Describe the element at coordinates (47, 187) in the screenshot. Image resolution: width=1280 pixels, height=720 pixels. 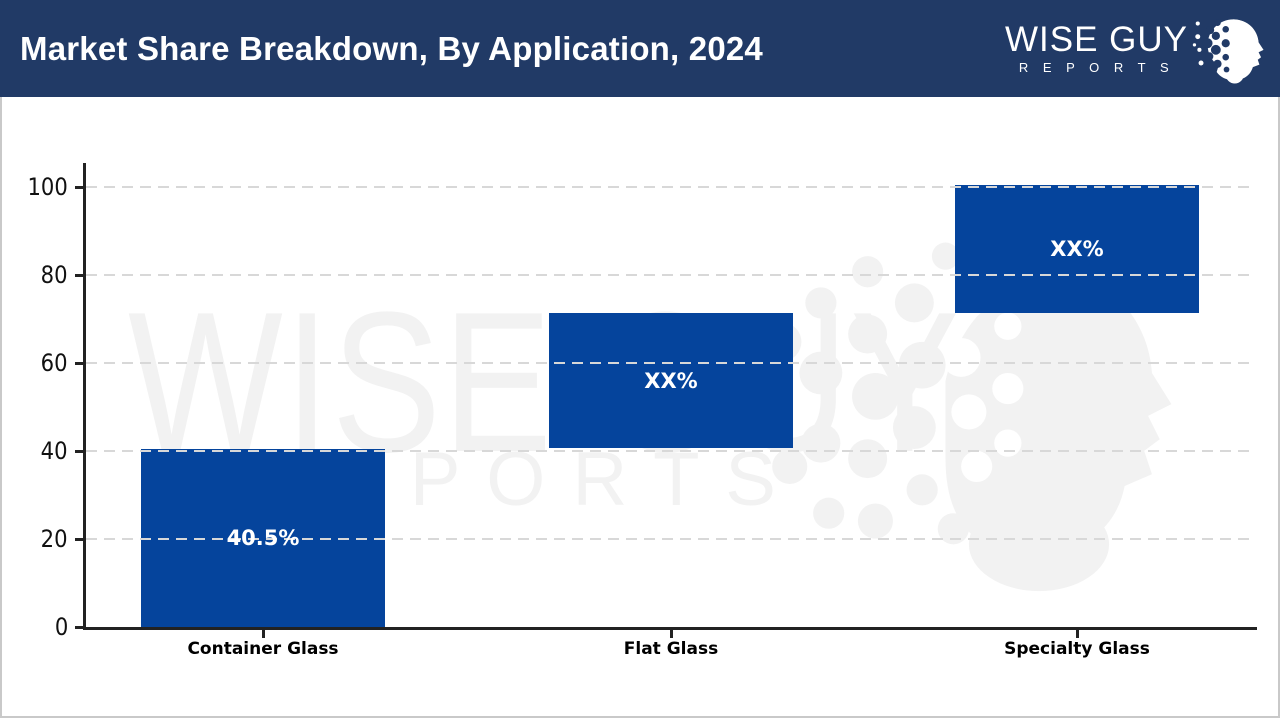
I see `y-axis-tick-label: 100` at that location.